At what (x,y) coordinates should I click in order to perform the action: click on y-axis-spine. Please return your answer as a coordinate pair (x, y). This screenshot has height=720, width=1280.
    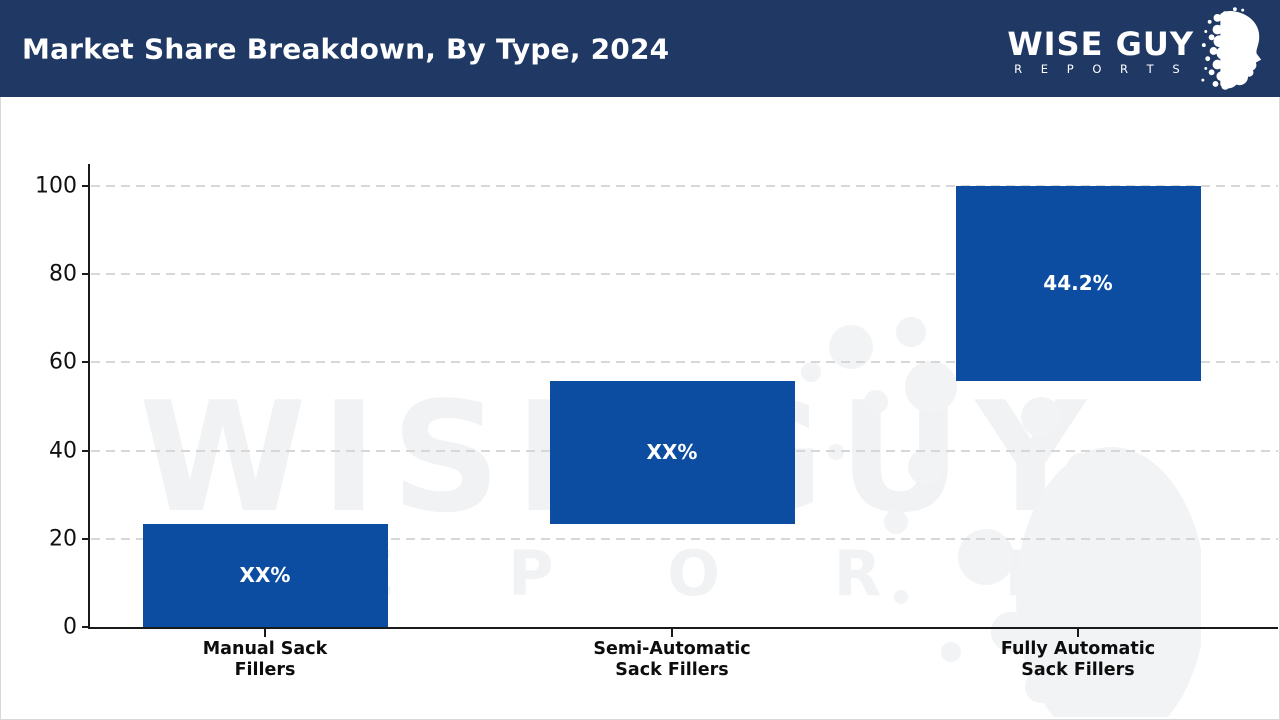
    Looking at the image, I should click on (89, 396).